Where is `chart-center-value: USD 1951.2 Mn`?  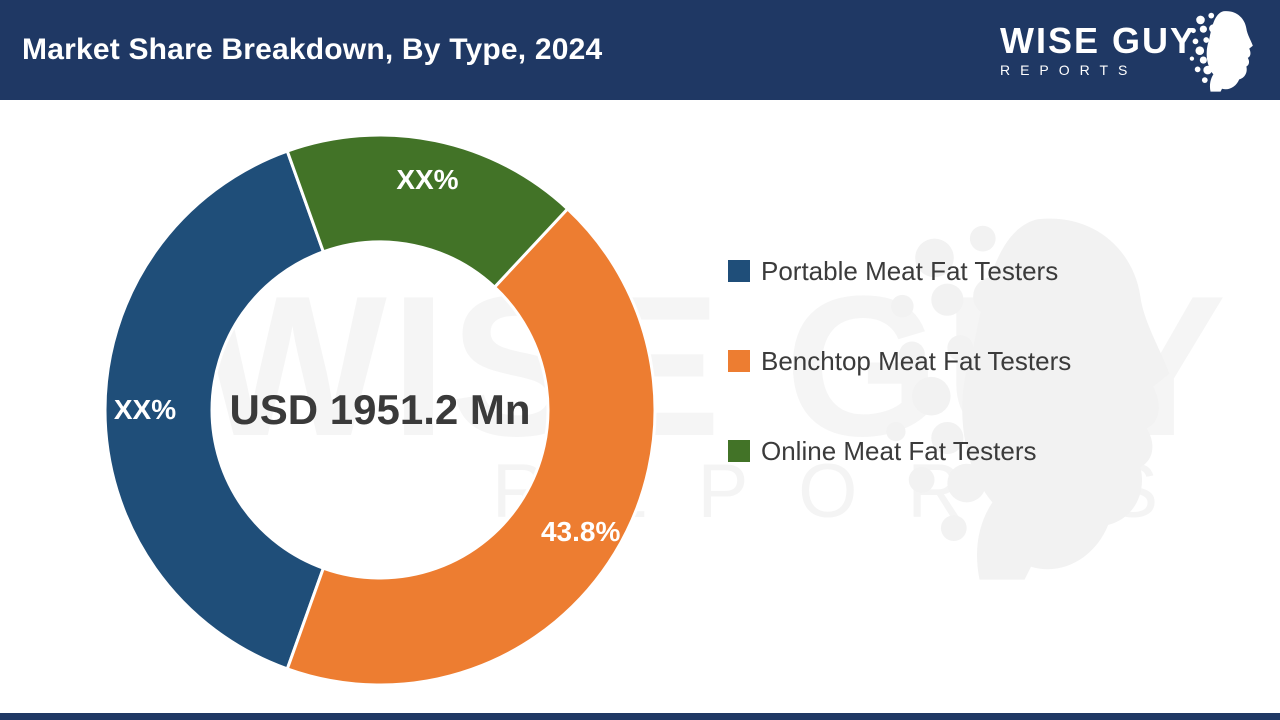
chart-center-value: USD 1951.2 Mn is located at coordinates (380, 409).